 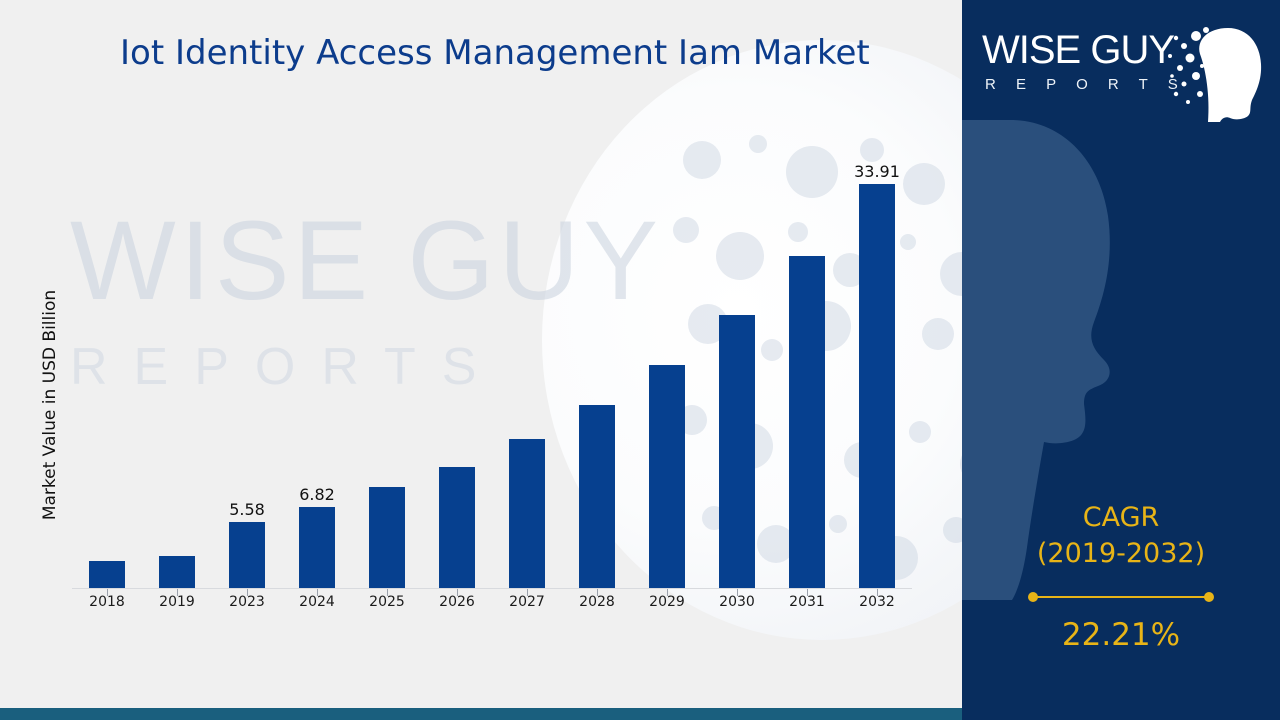 I want to click on x-axis-label-2018: 2018, so click(x=107, y=602).